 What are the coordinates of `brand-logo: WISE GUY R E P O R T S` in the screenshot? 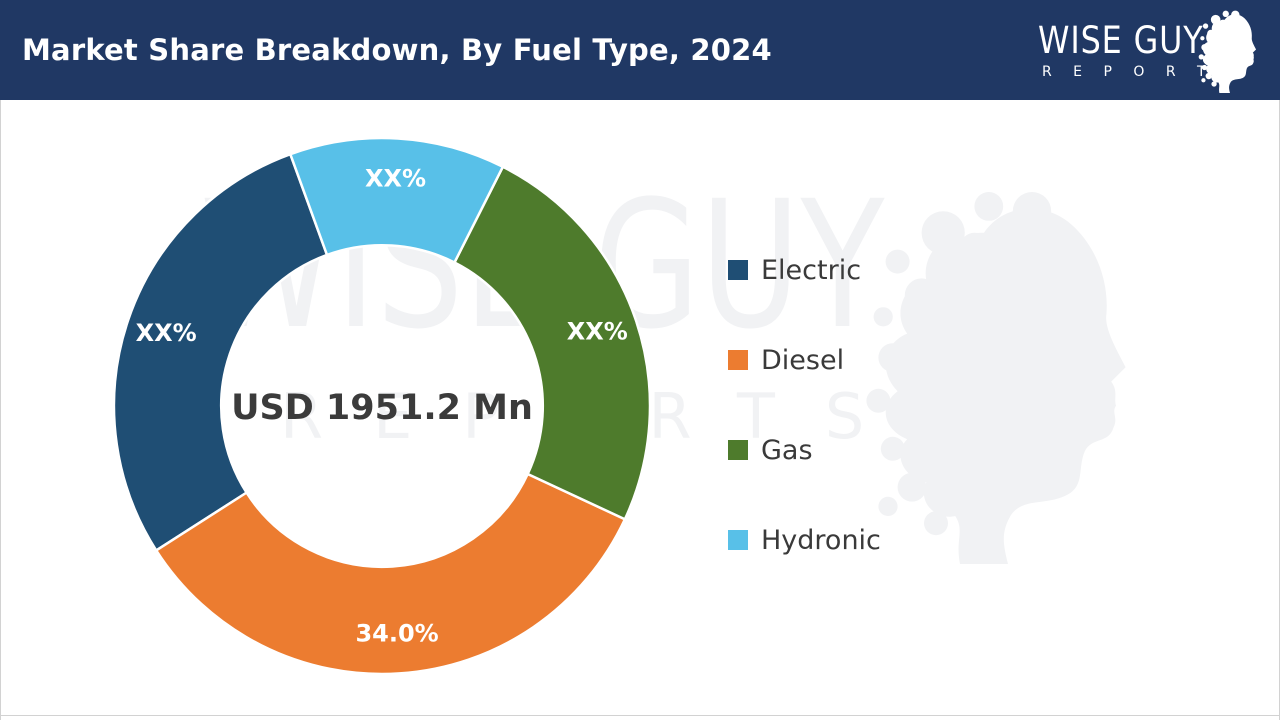 It's located at (1154, 50).